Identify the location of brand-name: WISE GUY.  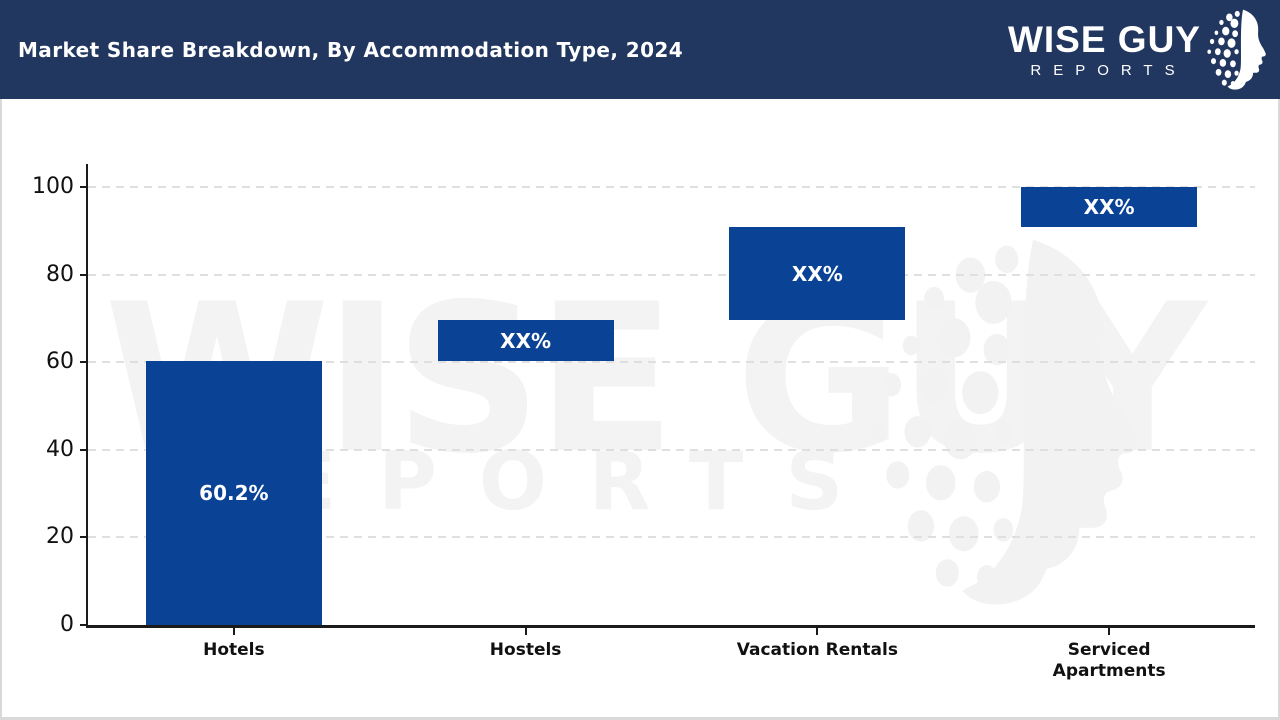
(1104, 39).